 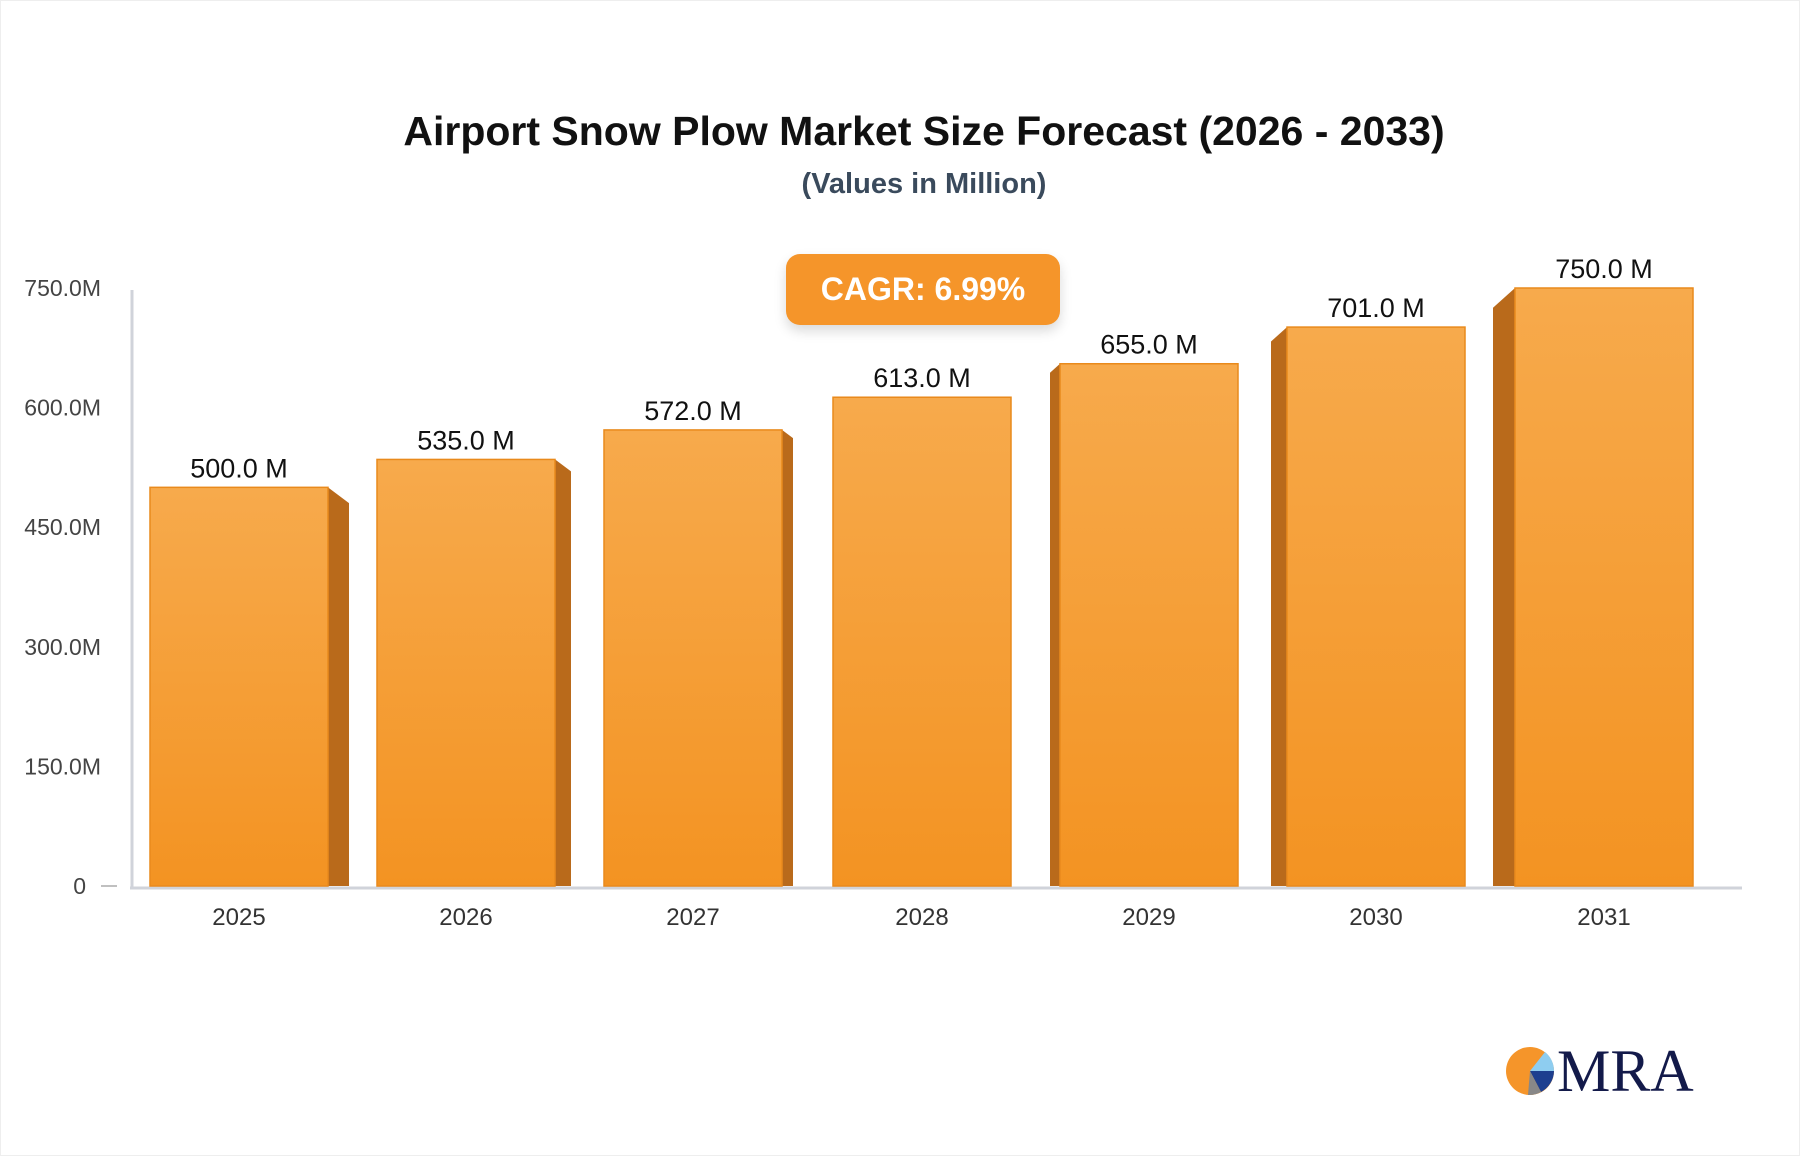 What do you see at coordinates (1375, 917) in the screenshot?
I see `x-tick-label: 2030` at bounding box center [1375, 917].